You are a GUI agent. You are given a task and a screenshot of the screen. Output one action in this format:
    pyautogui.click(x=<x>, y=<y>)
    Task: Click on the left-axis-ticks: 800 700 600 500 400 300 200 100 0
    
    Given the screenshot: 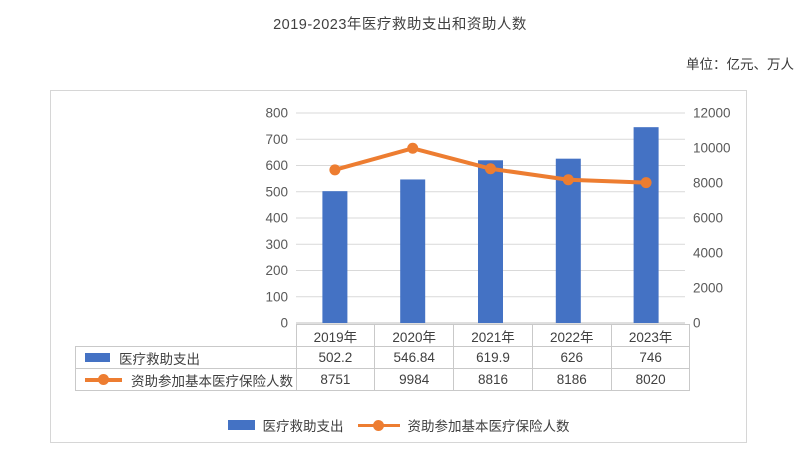 What is the action you would take?
    pyautogui.click(x=276, y=218)
    